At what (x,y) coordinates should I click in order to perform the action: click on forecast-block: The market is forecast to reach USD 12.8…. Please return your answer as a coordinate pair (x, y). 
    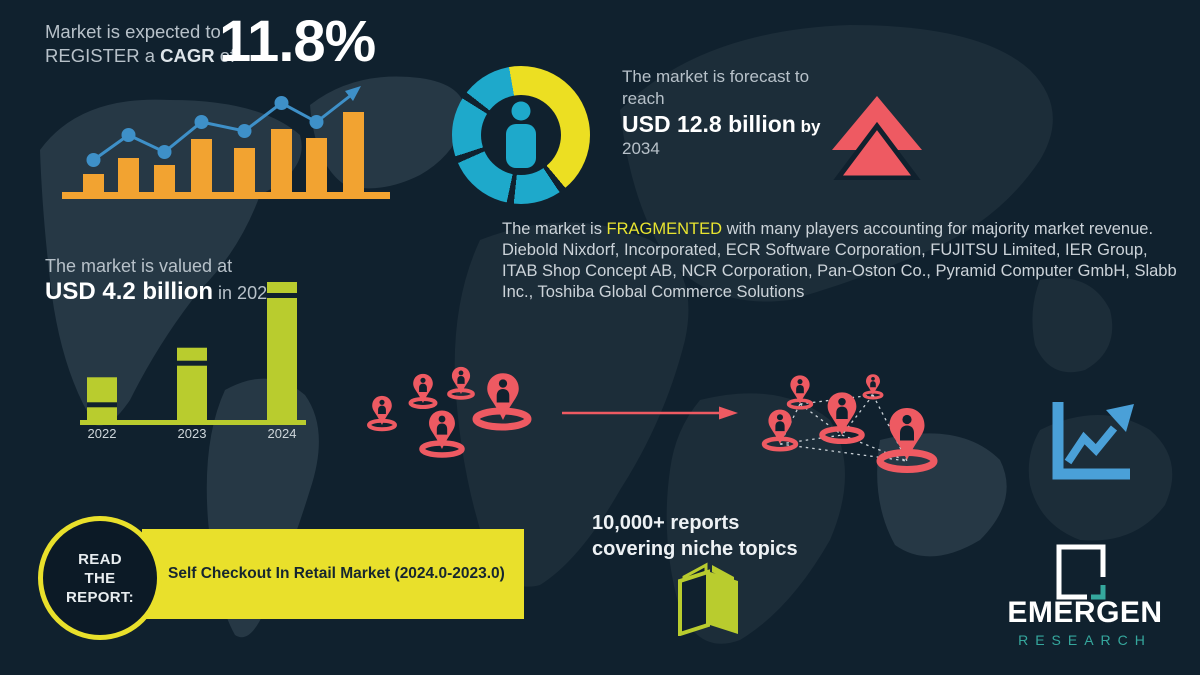
    Looking at the image, I should click on (736, 113).